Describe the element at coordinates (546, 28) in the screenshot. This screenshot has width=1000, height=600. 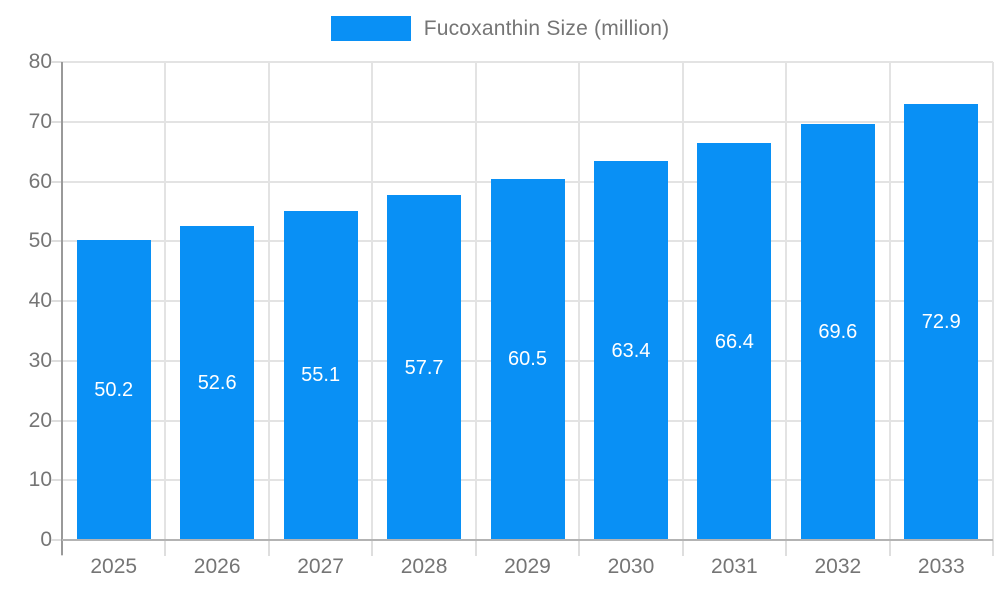
I see `legend-label: Fucoxanthin Size (million)` at that location.